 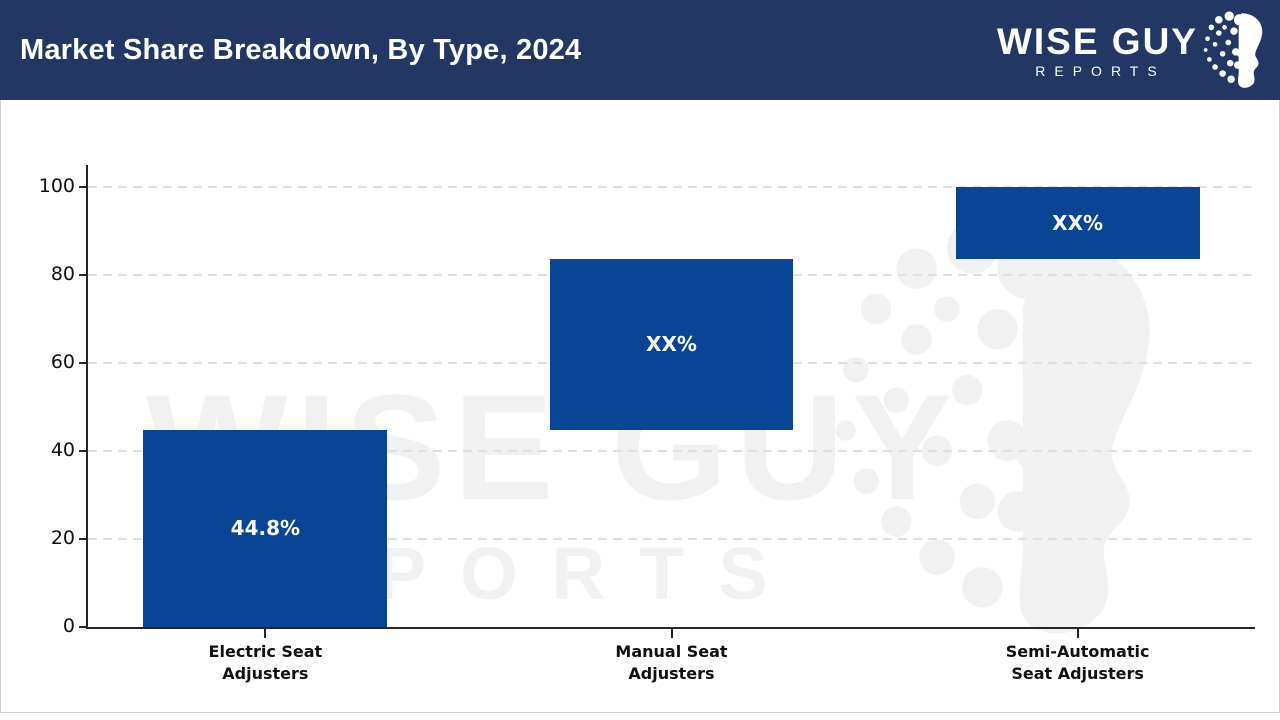 What do you see at coordinates (301, 49) in the screenshot?
I see `page-title: Market Share Breakdown, By Type, 2024` at bounding box center [301, 49].